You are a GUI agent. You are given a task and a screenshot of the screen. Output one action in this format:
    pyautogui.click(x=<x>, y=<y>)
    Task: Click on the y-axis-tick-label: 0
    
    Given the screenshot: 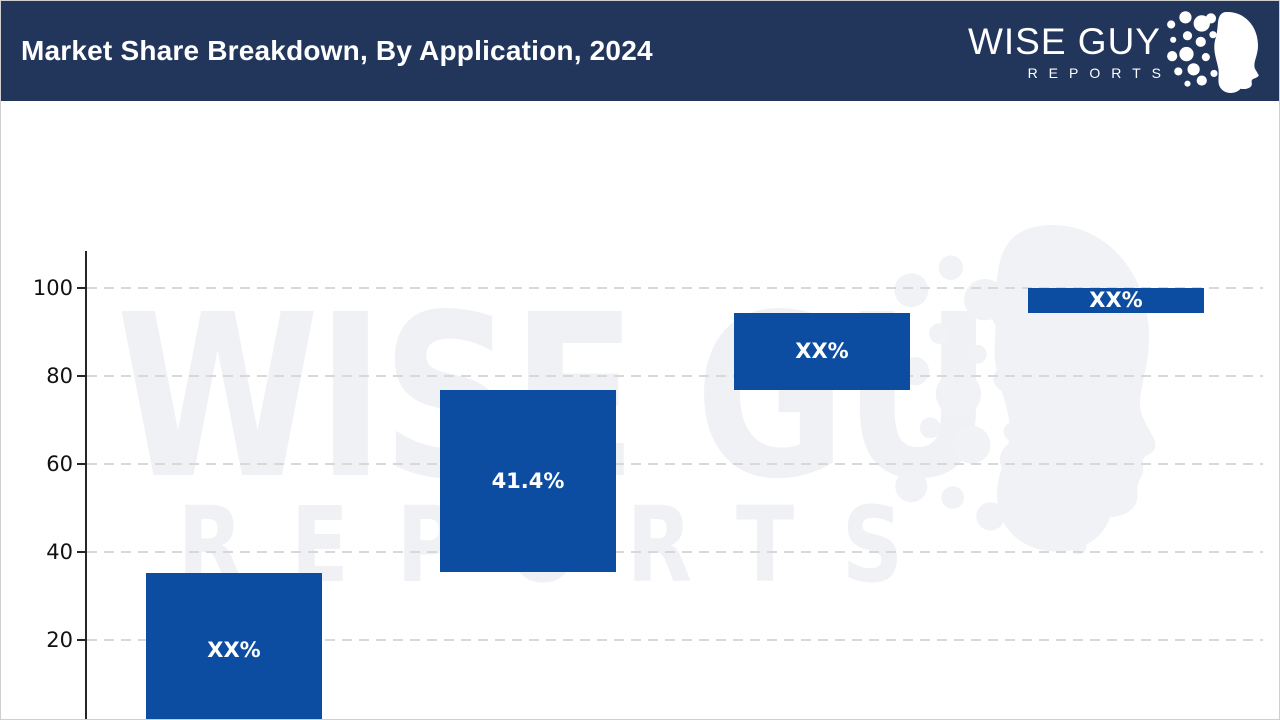 What is the action you would take?
    pyautogui.click(x=47, y=717)
    